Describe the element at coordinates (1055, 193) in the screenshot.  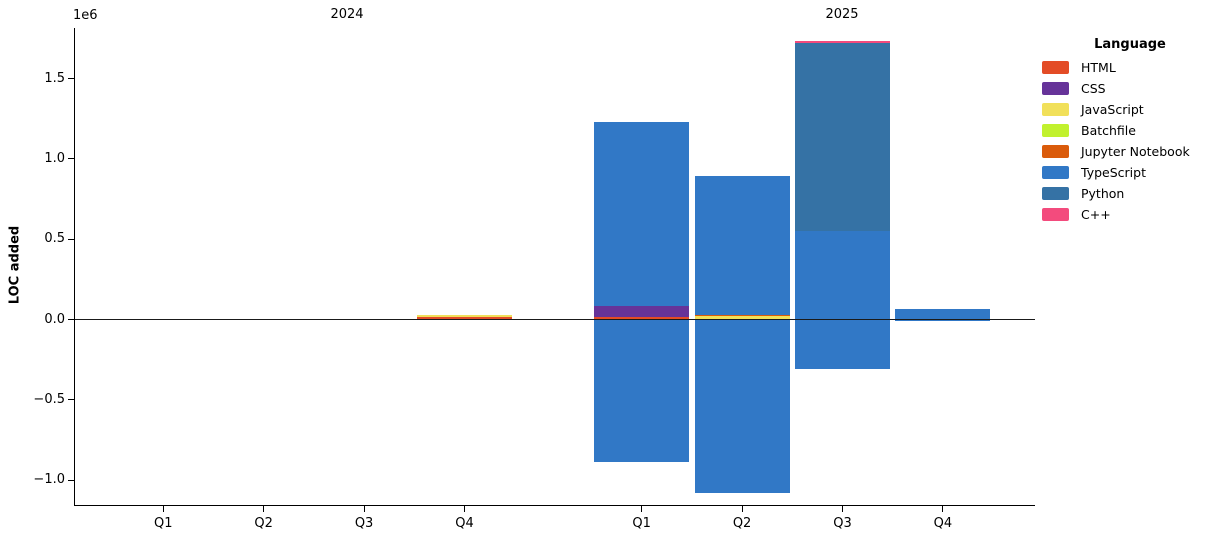
I see `legend-swatch-python` at that location.